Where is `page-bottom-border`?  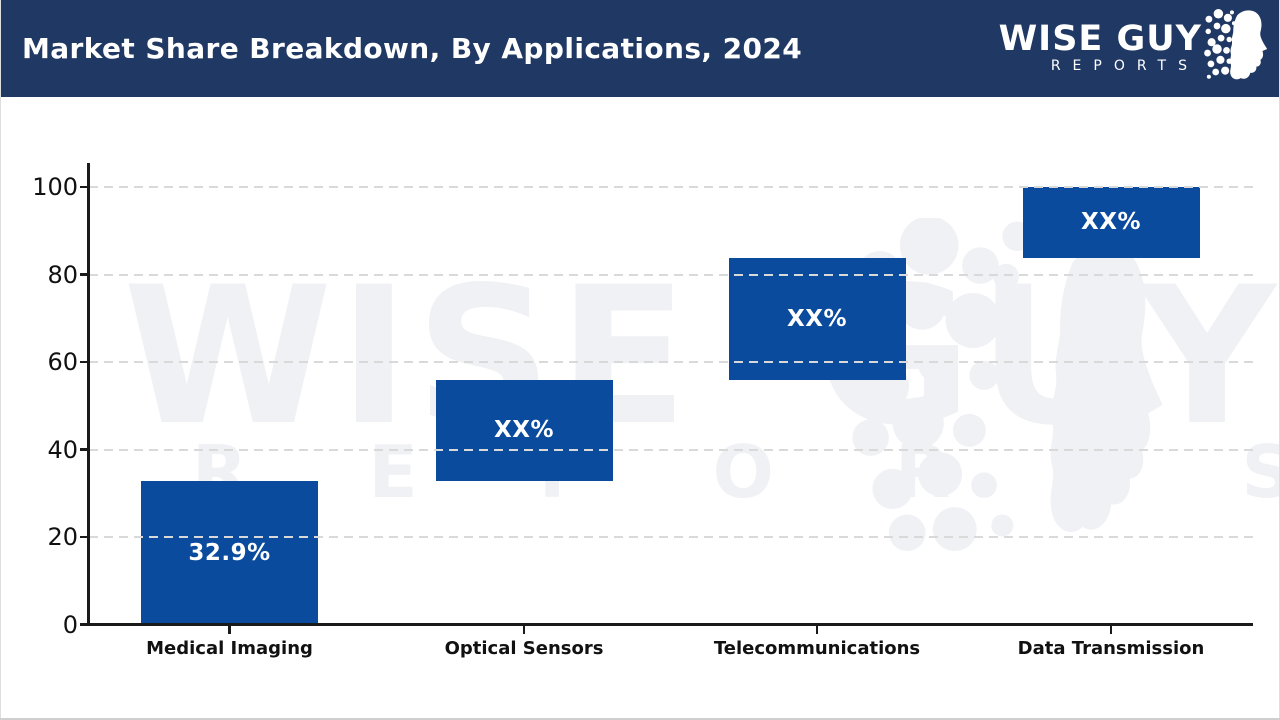
page-bottom-border is located at coordinates (640, 719).